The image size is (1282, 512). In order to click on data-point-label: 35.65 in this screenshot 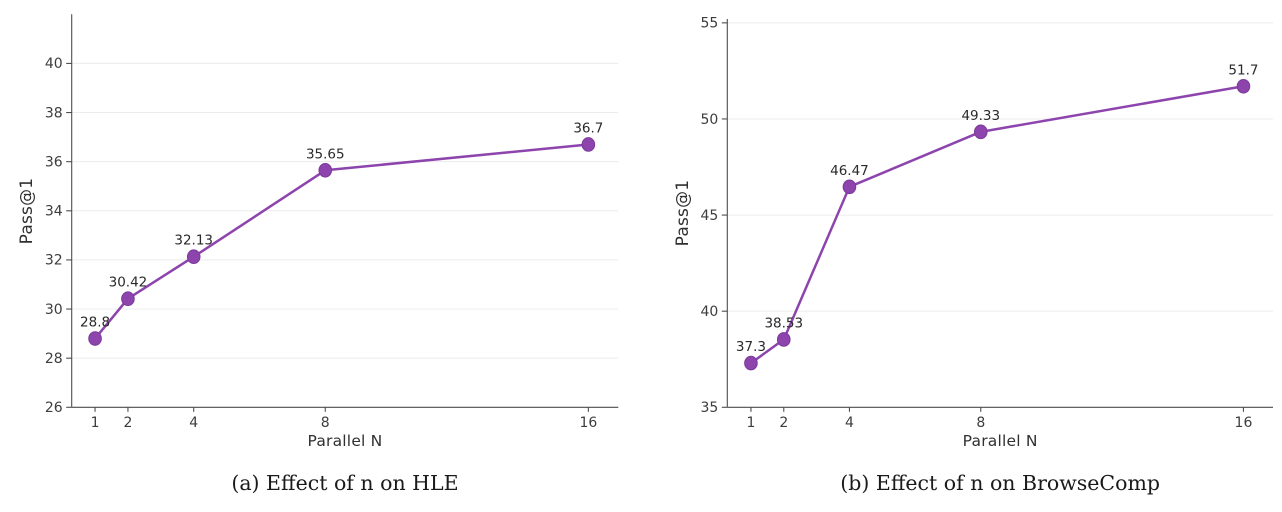, I will do `click(325, 154)`.